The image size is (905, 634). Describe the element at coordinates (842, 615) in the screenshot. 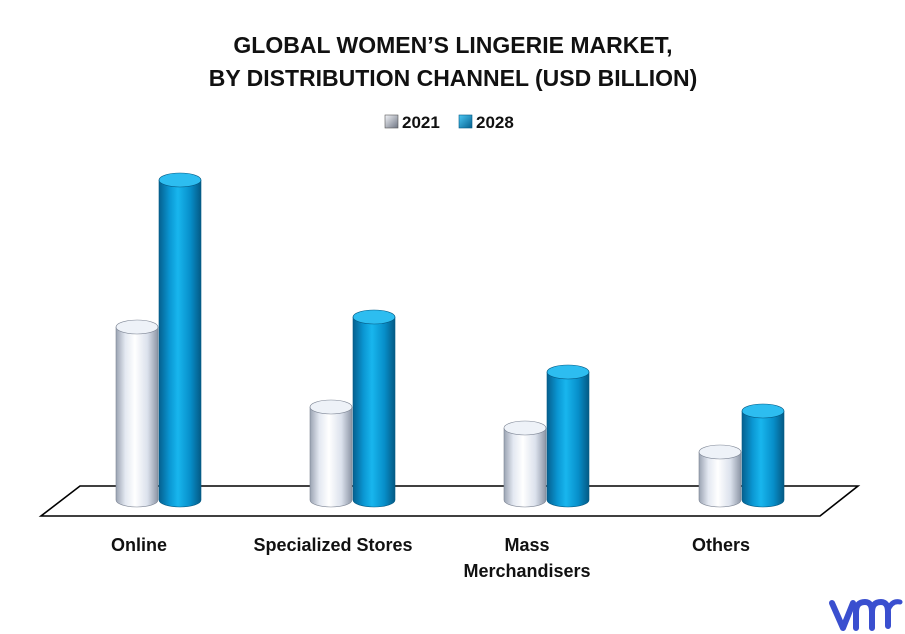

I see `logo-v` at that location.